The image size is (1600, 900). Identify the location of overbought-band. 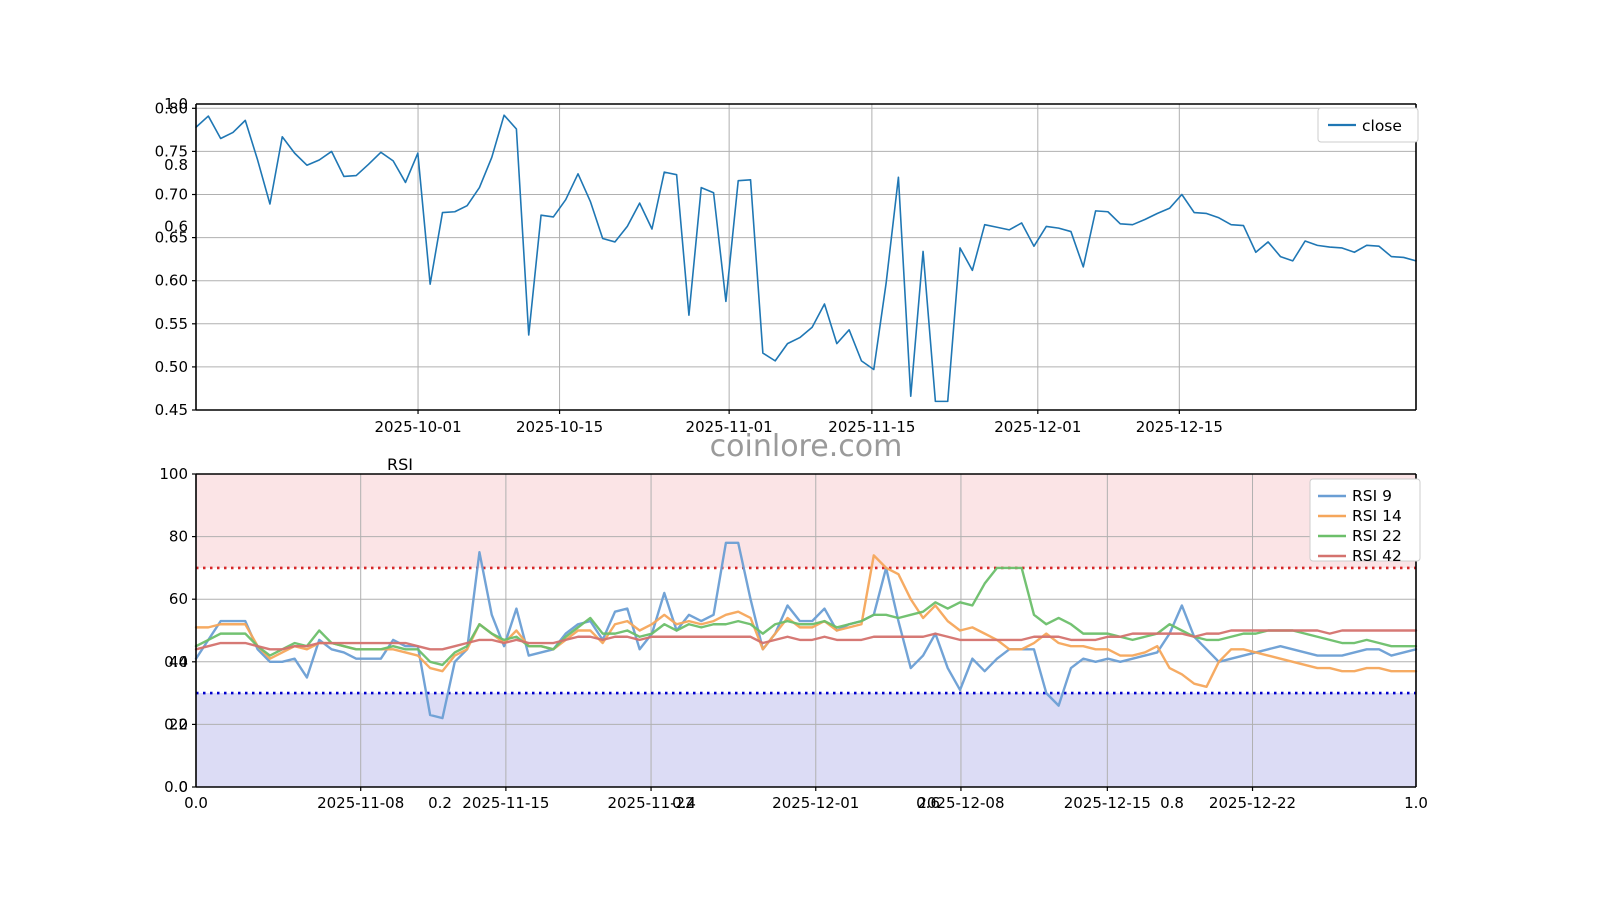
(806, 521).